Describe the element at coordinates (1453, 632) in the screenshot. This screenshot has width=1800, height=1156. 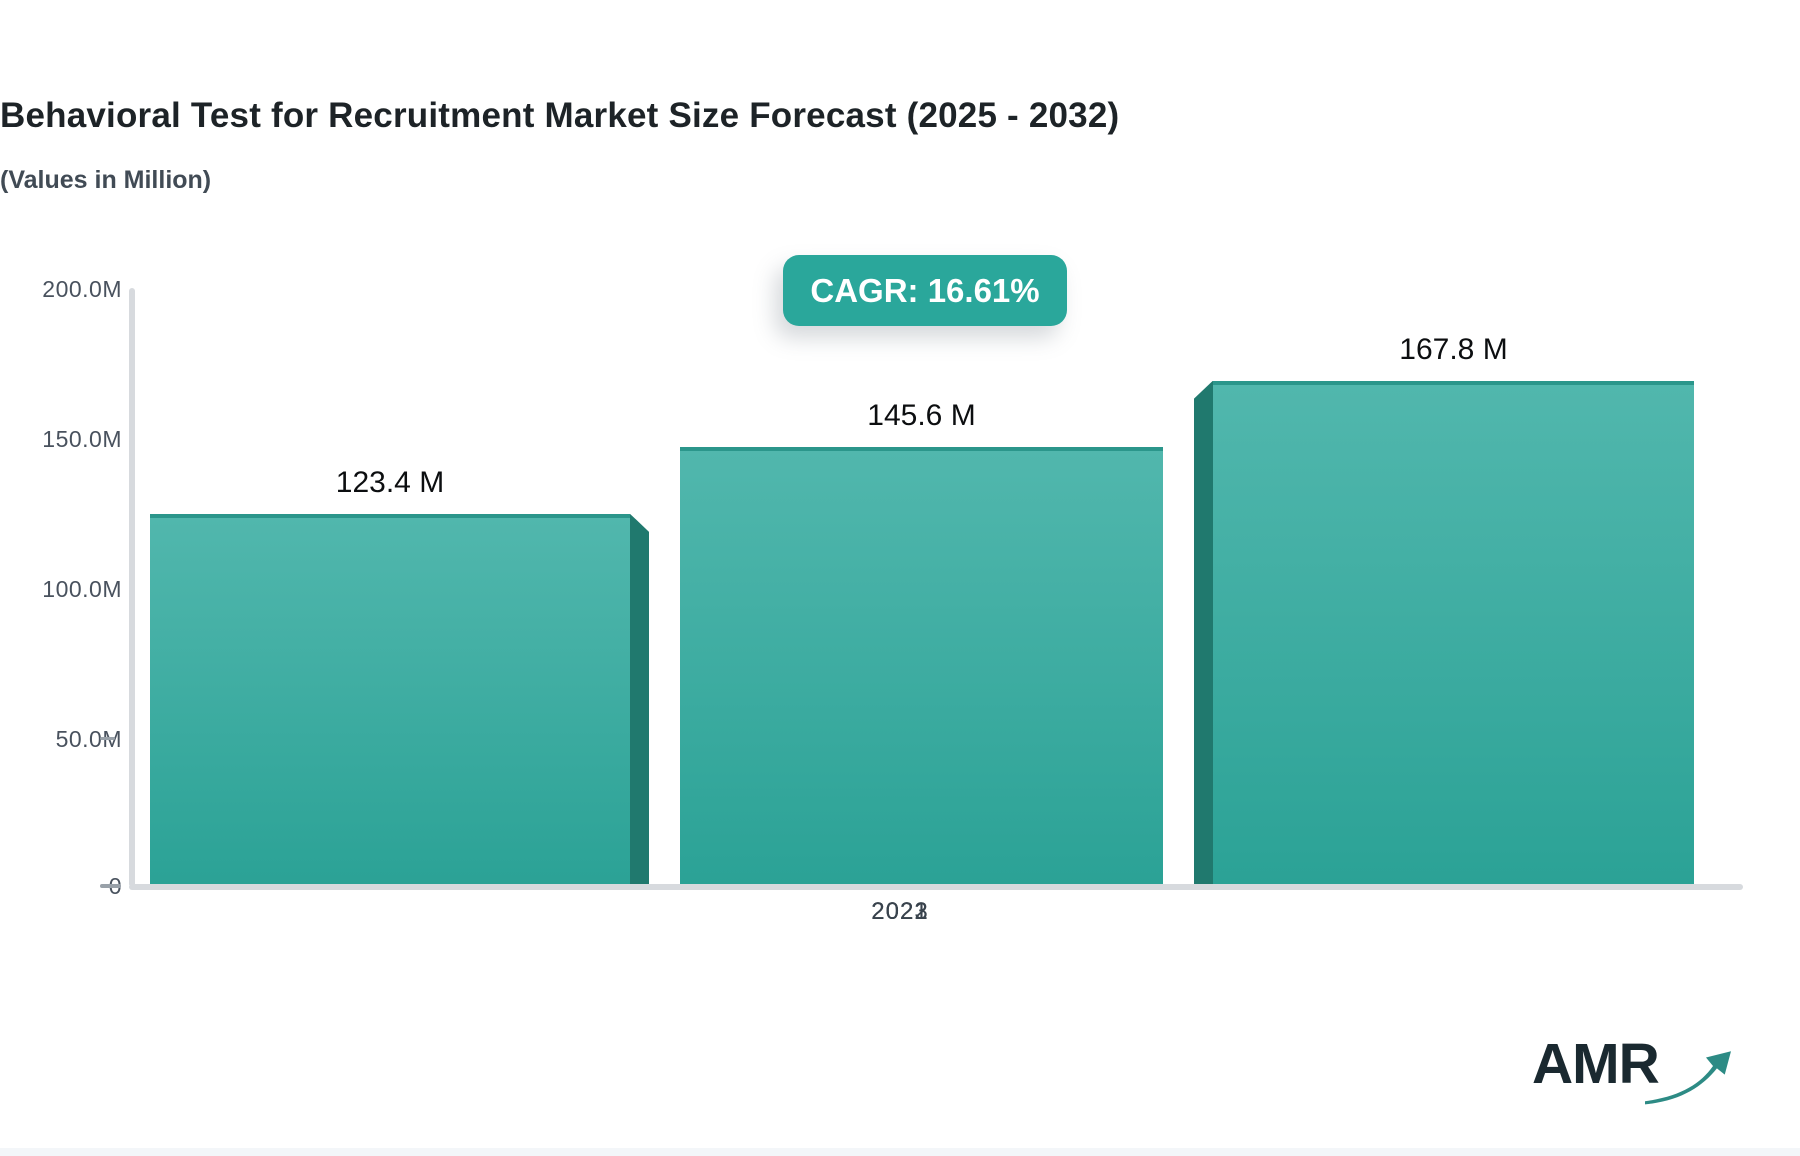
I see `bar-2023` at that location.